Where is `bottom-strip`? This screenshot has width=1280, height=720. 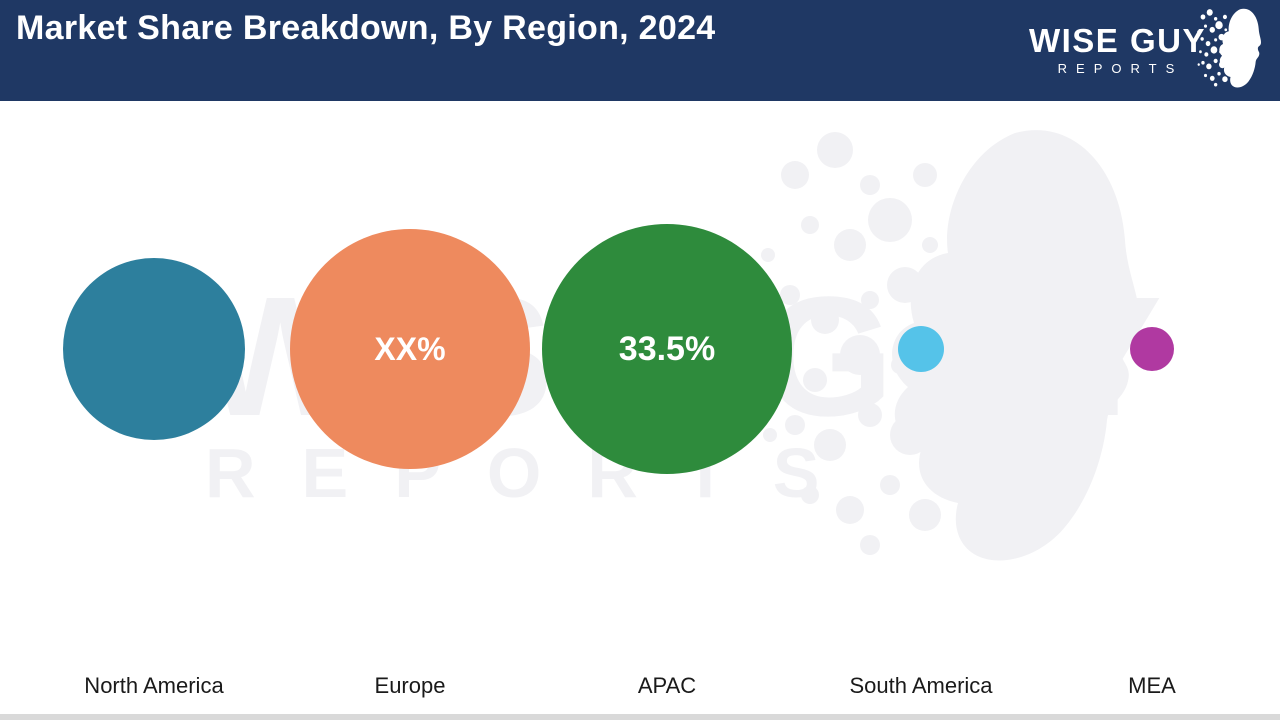 bottom-strip is located at coordinates (640, 717).